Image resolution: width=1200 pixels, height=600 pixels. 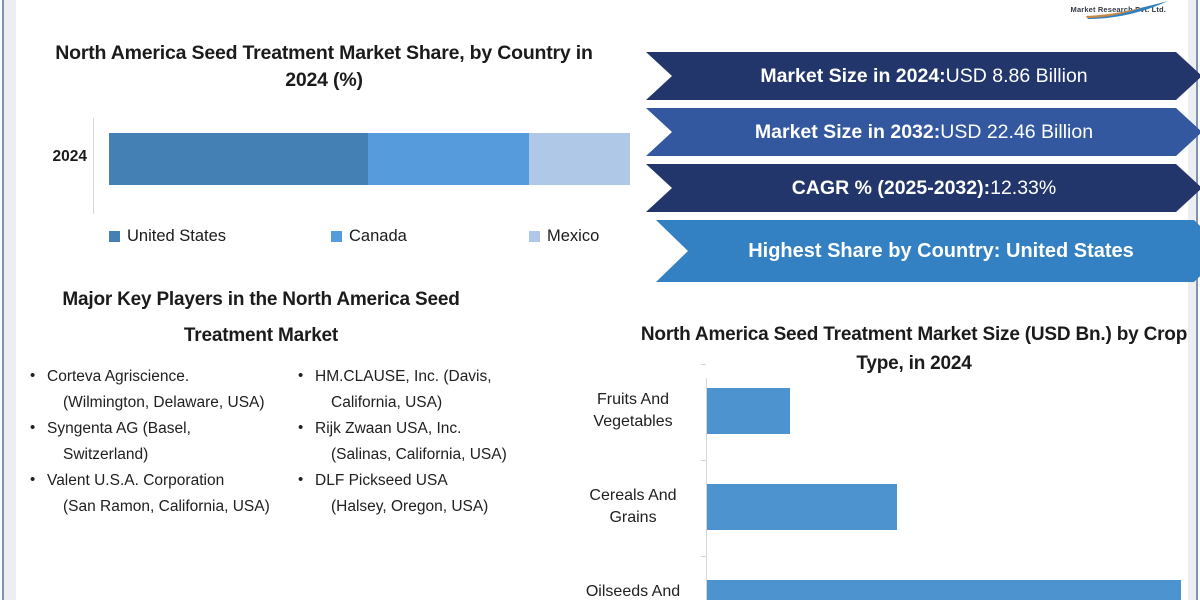 I want to click on metric-banner-1: Market Size in 2032: USD 22.46 Billion, so click(x=923, y=132).